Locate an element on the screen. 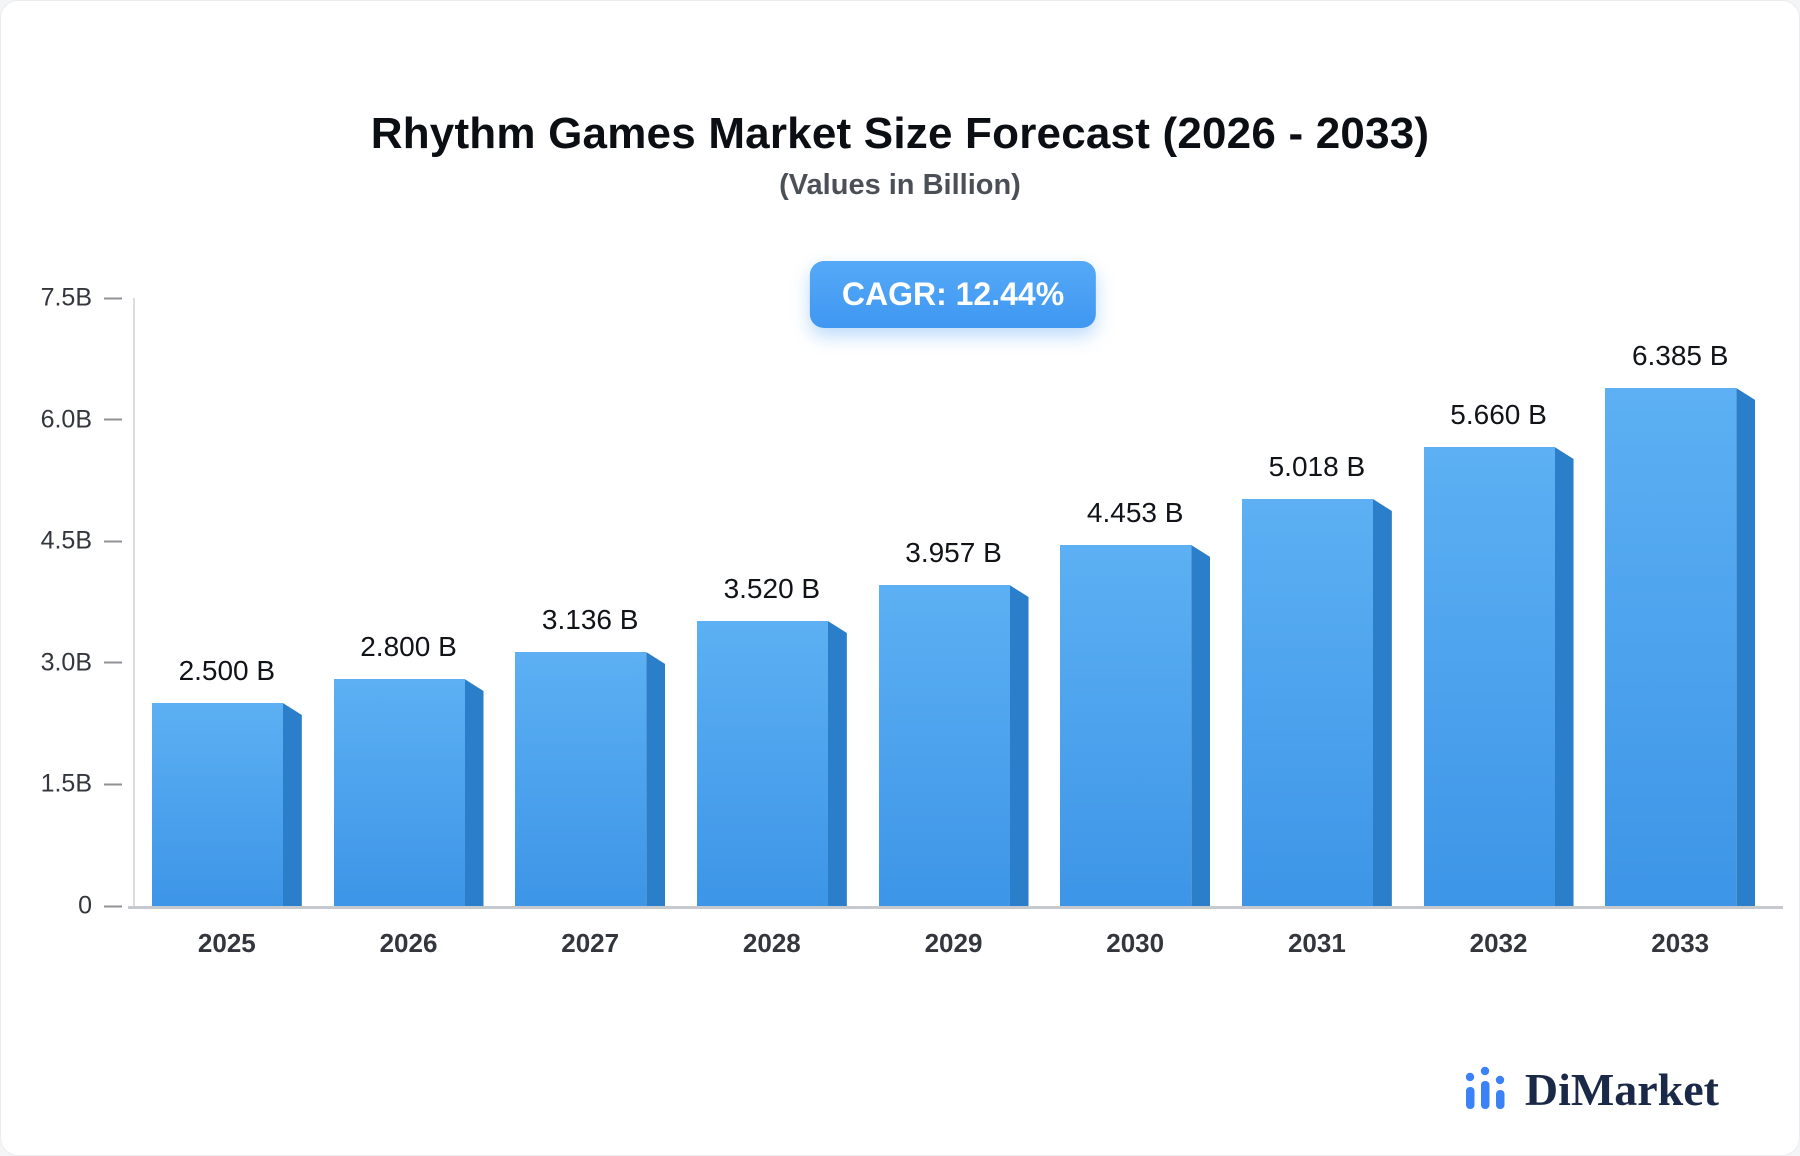  y-axis-tick-label: 1.5B is located at coordinates (66, 783).